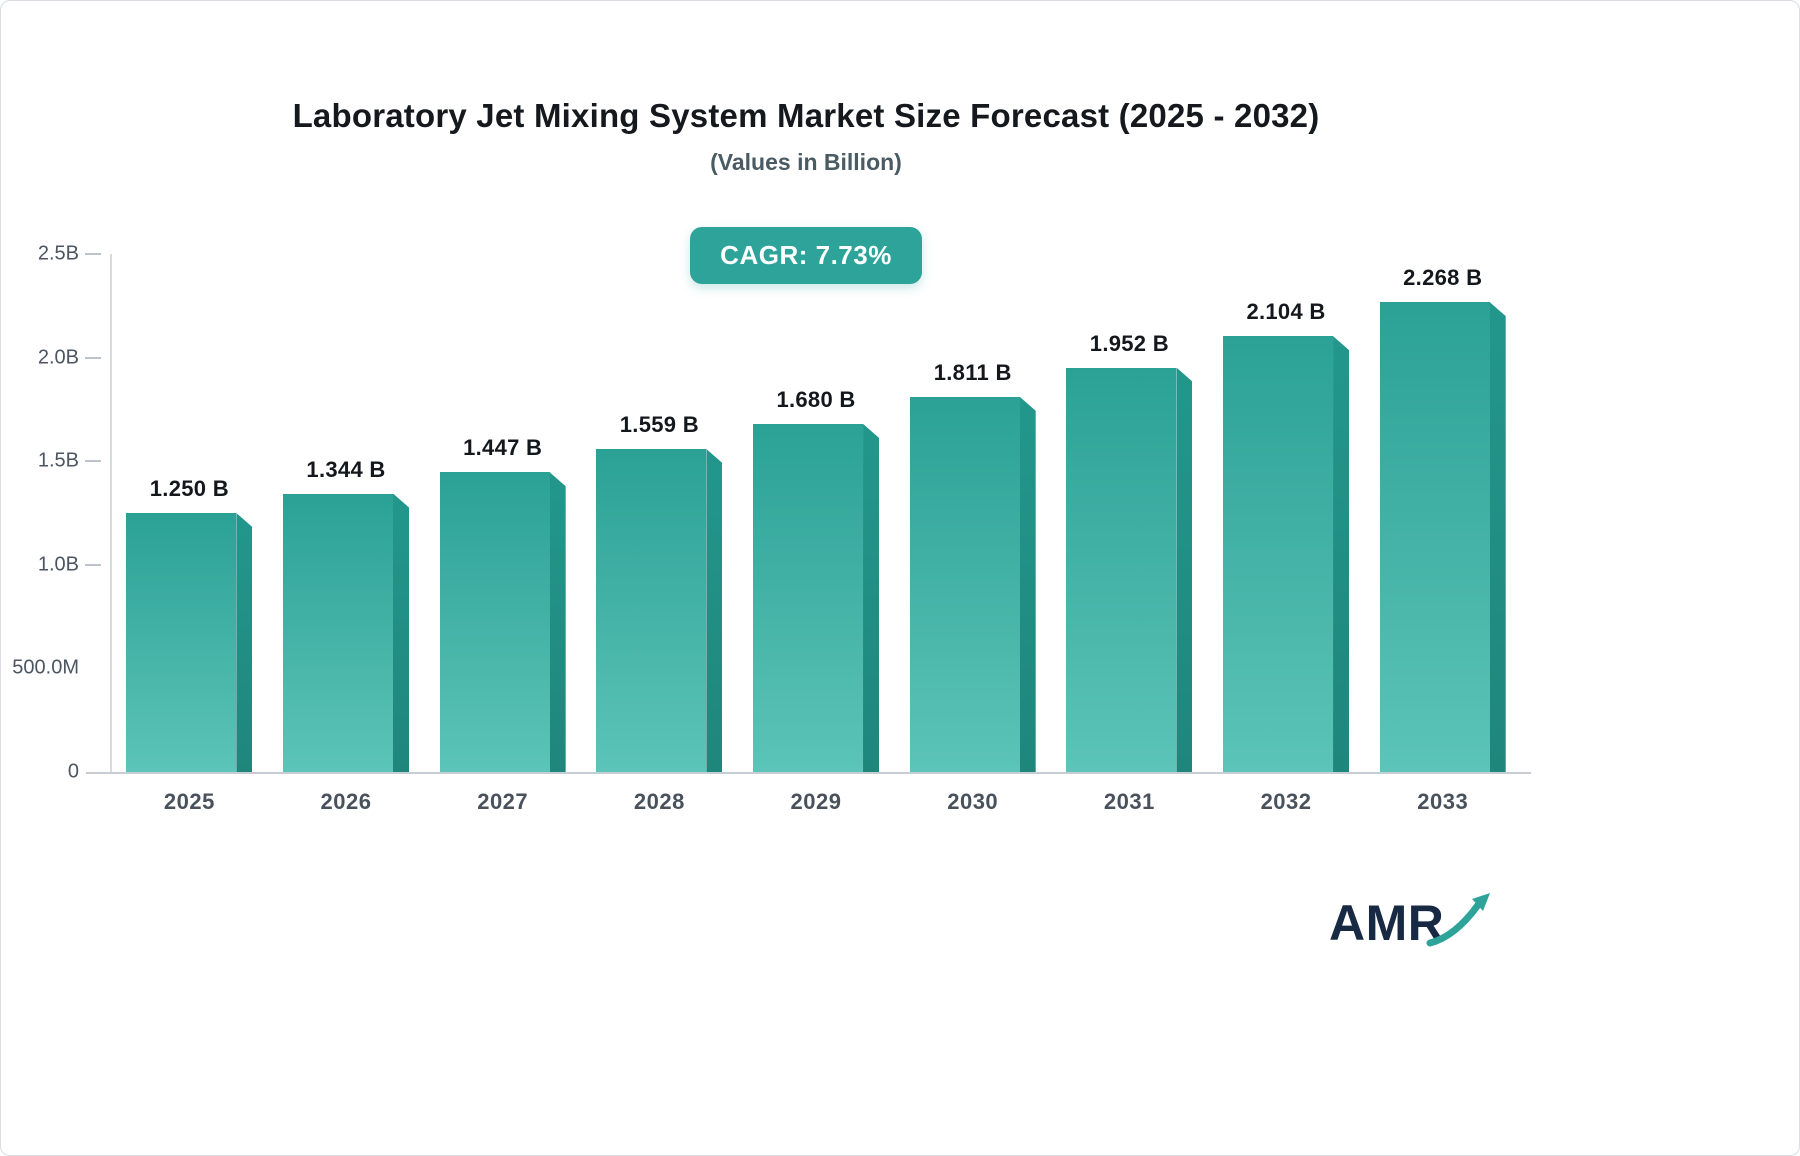 The height and width of the screenshot is (1156, 1800). I want to click on bar-2028: 1.559 B, so click(659, 592).